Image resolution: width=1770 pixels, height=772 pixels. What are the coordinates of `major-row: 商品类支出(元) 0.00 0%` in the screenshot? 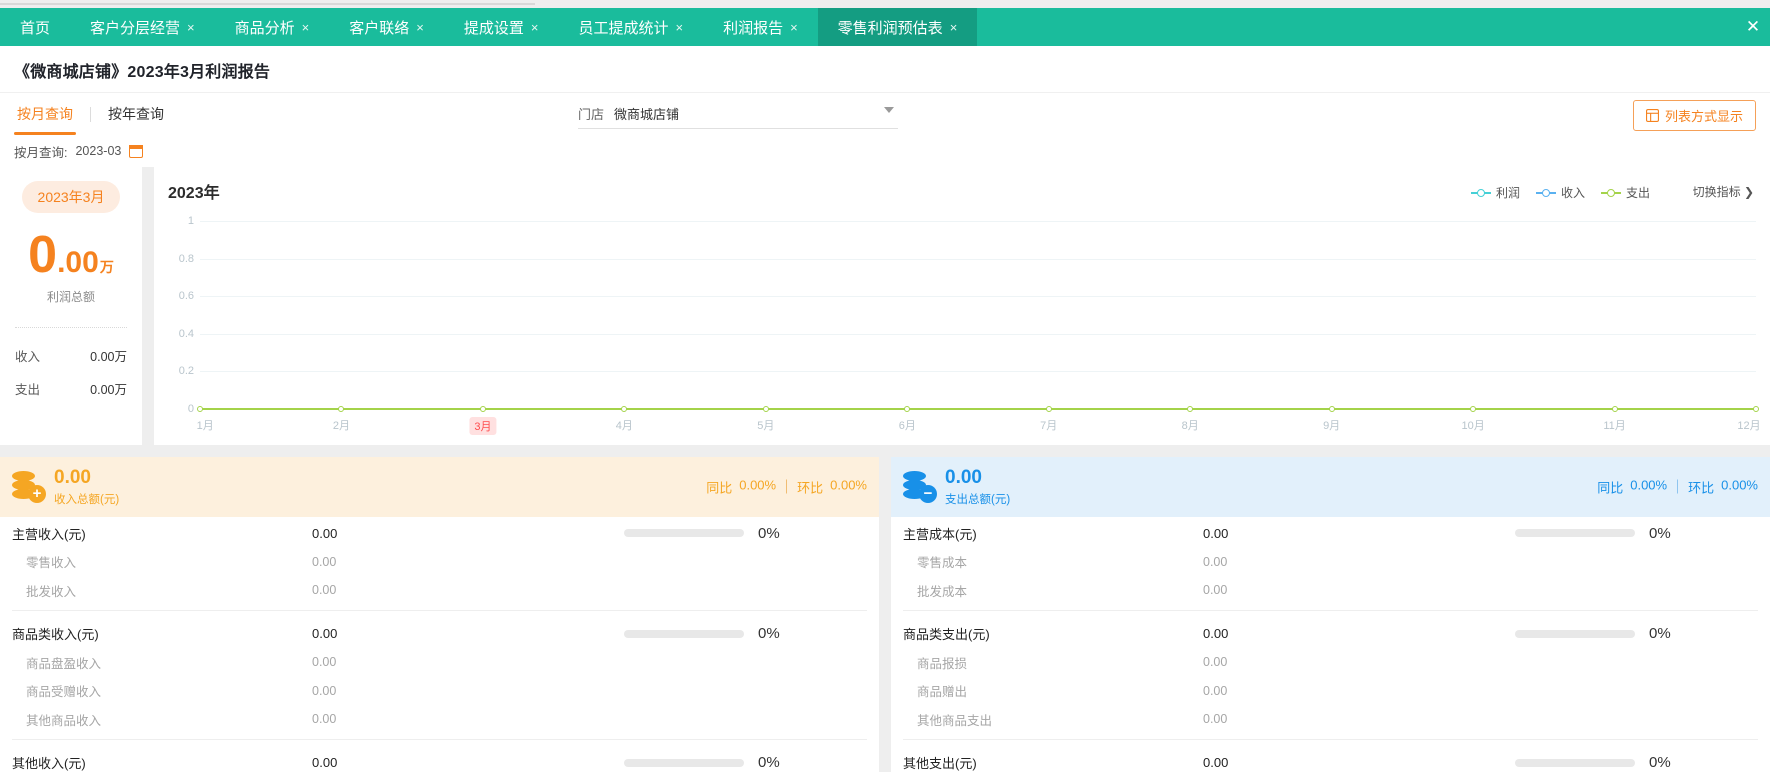 It's located at (1330, 633).